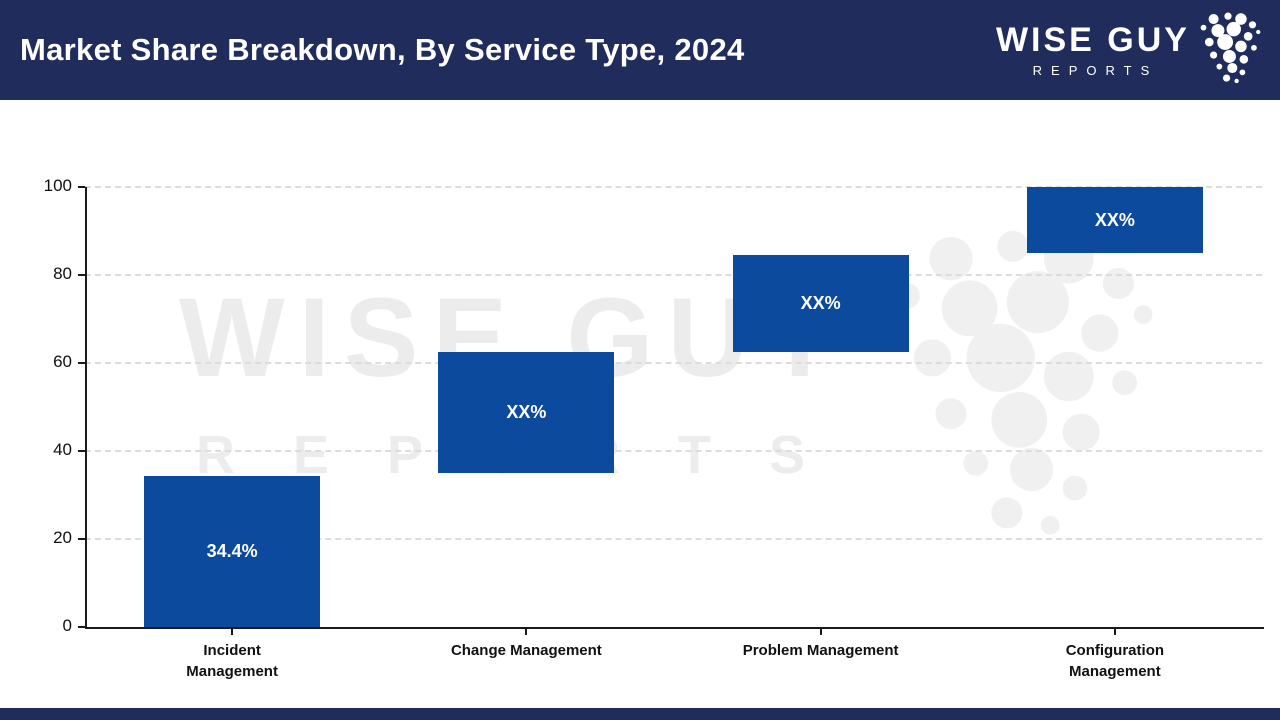 This screenshot has width=1280, height=720. I want to click on brand-tagline: REPORTS, so click(1095, 70).